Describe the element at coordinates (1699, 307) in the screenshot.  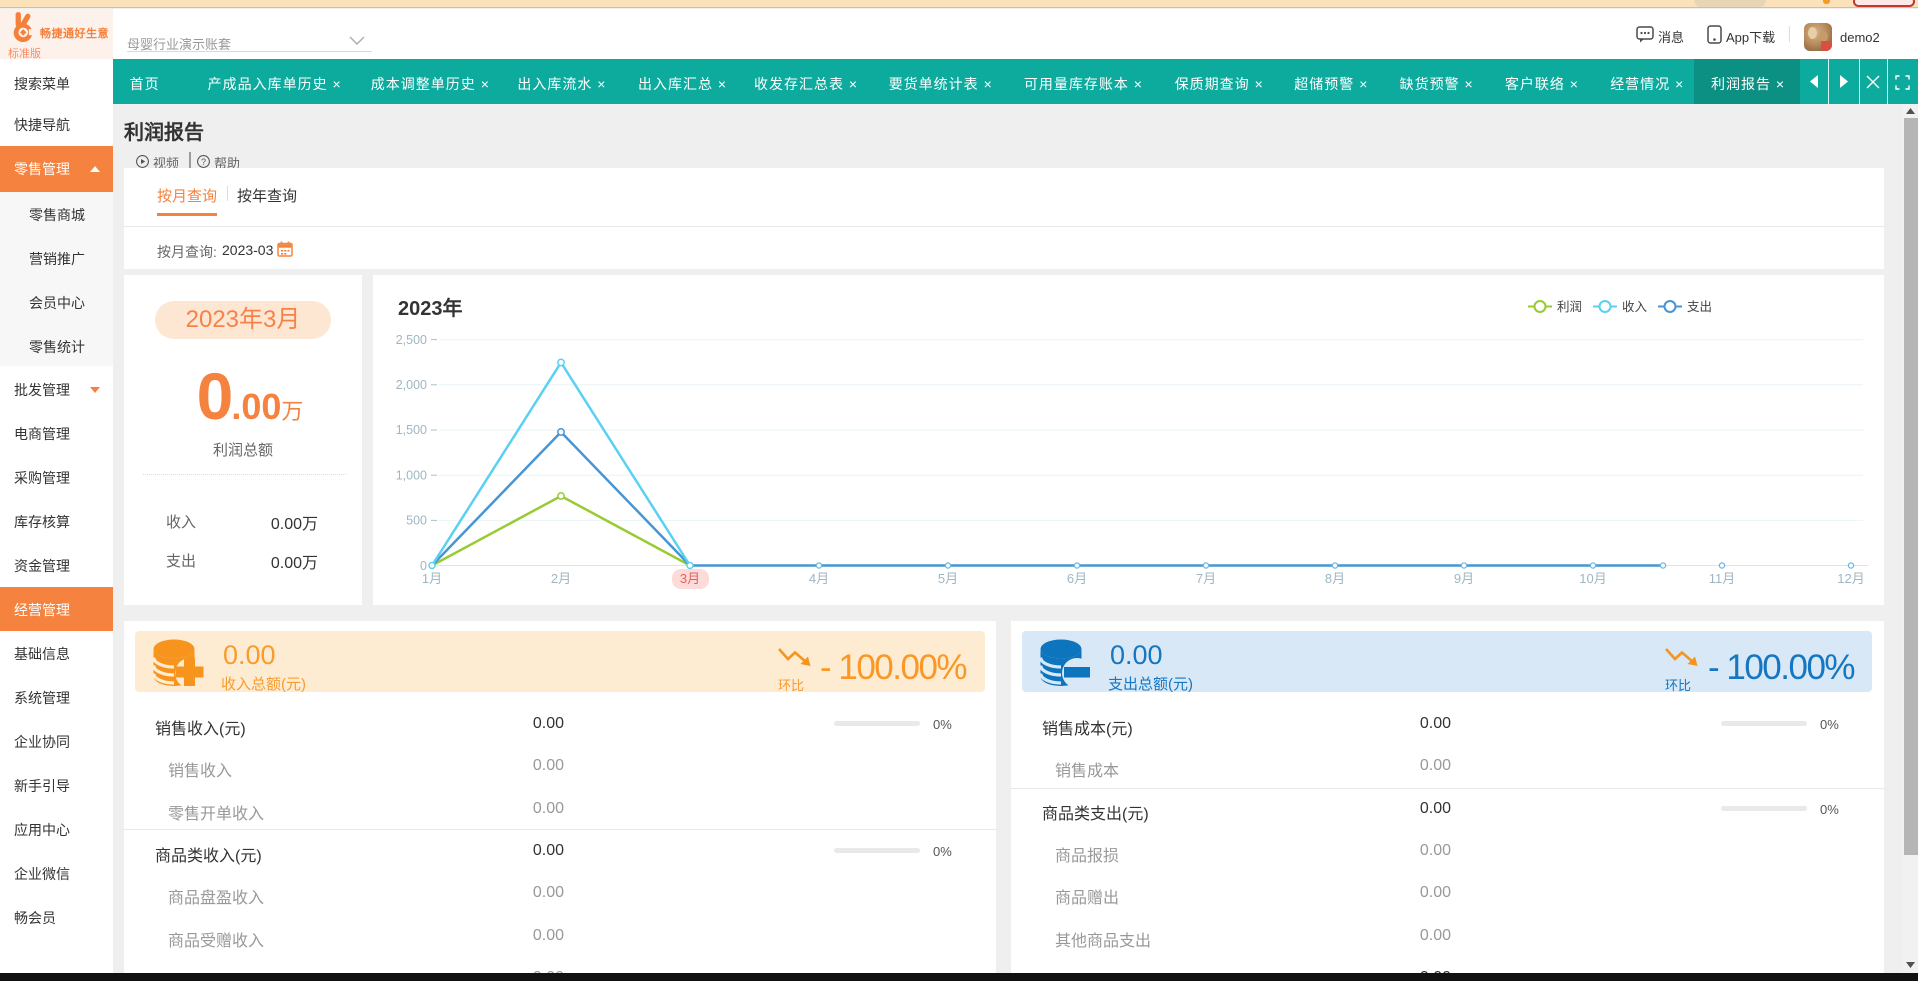
I see `svg-text: 支出` at that location.